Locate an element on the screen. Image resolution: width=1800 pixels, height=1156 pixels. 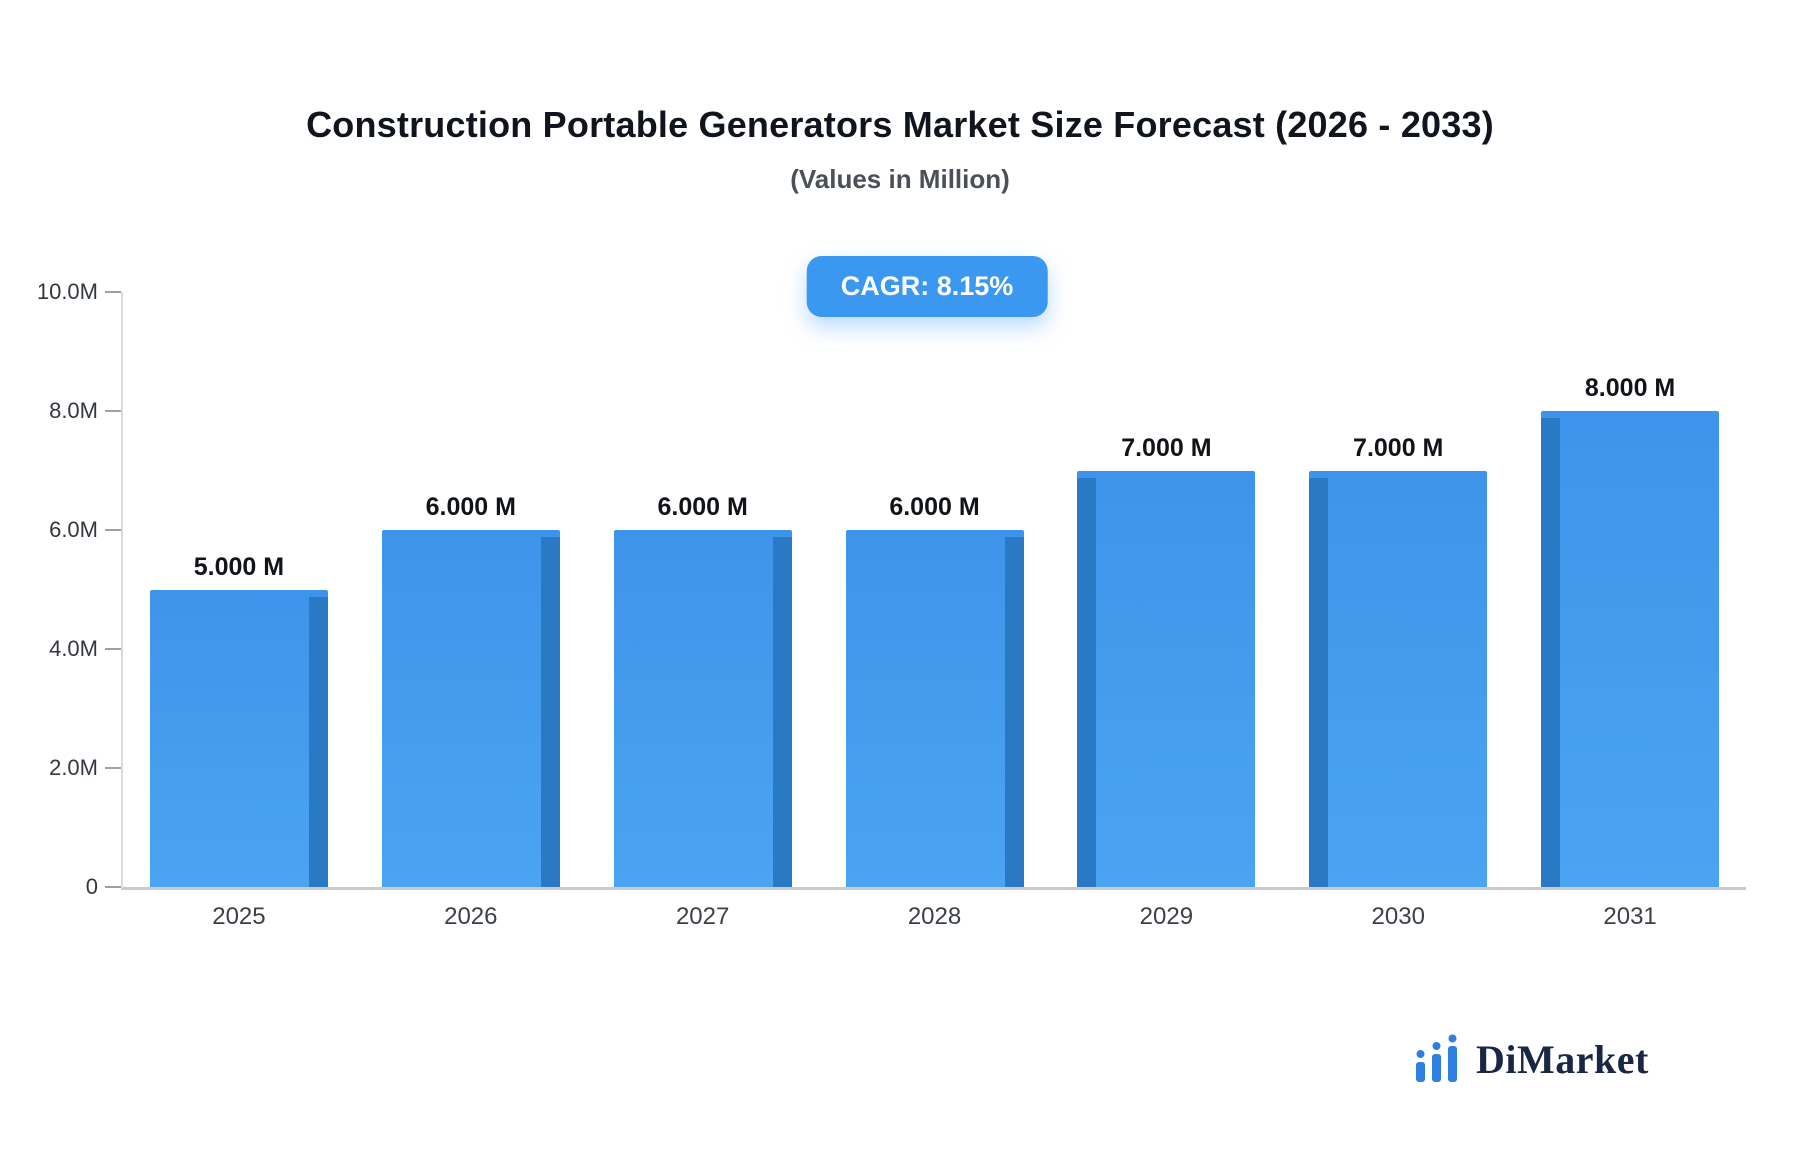
x-axis-label: 2026 is located at coordinates (471, 916).